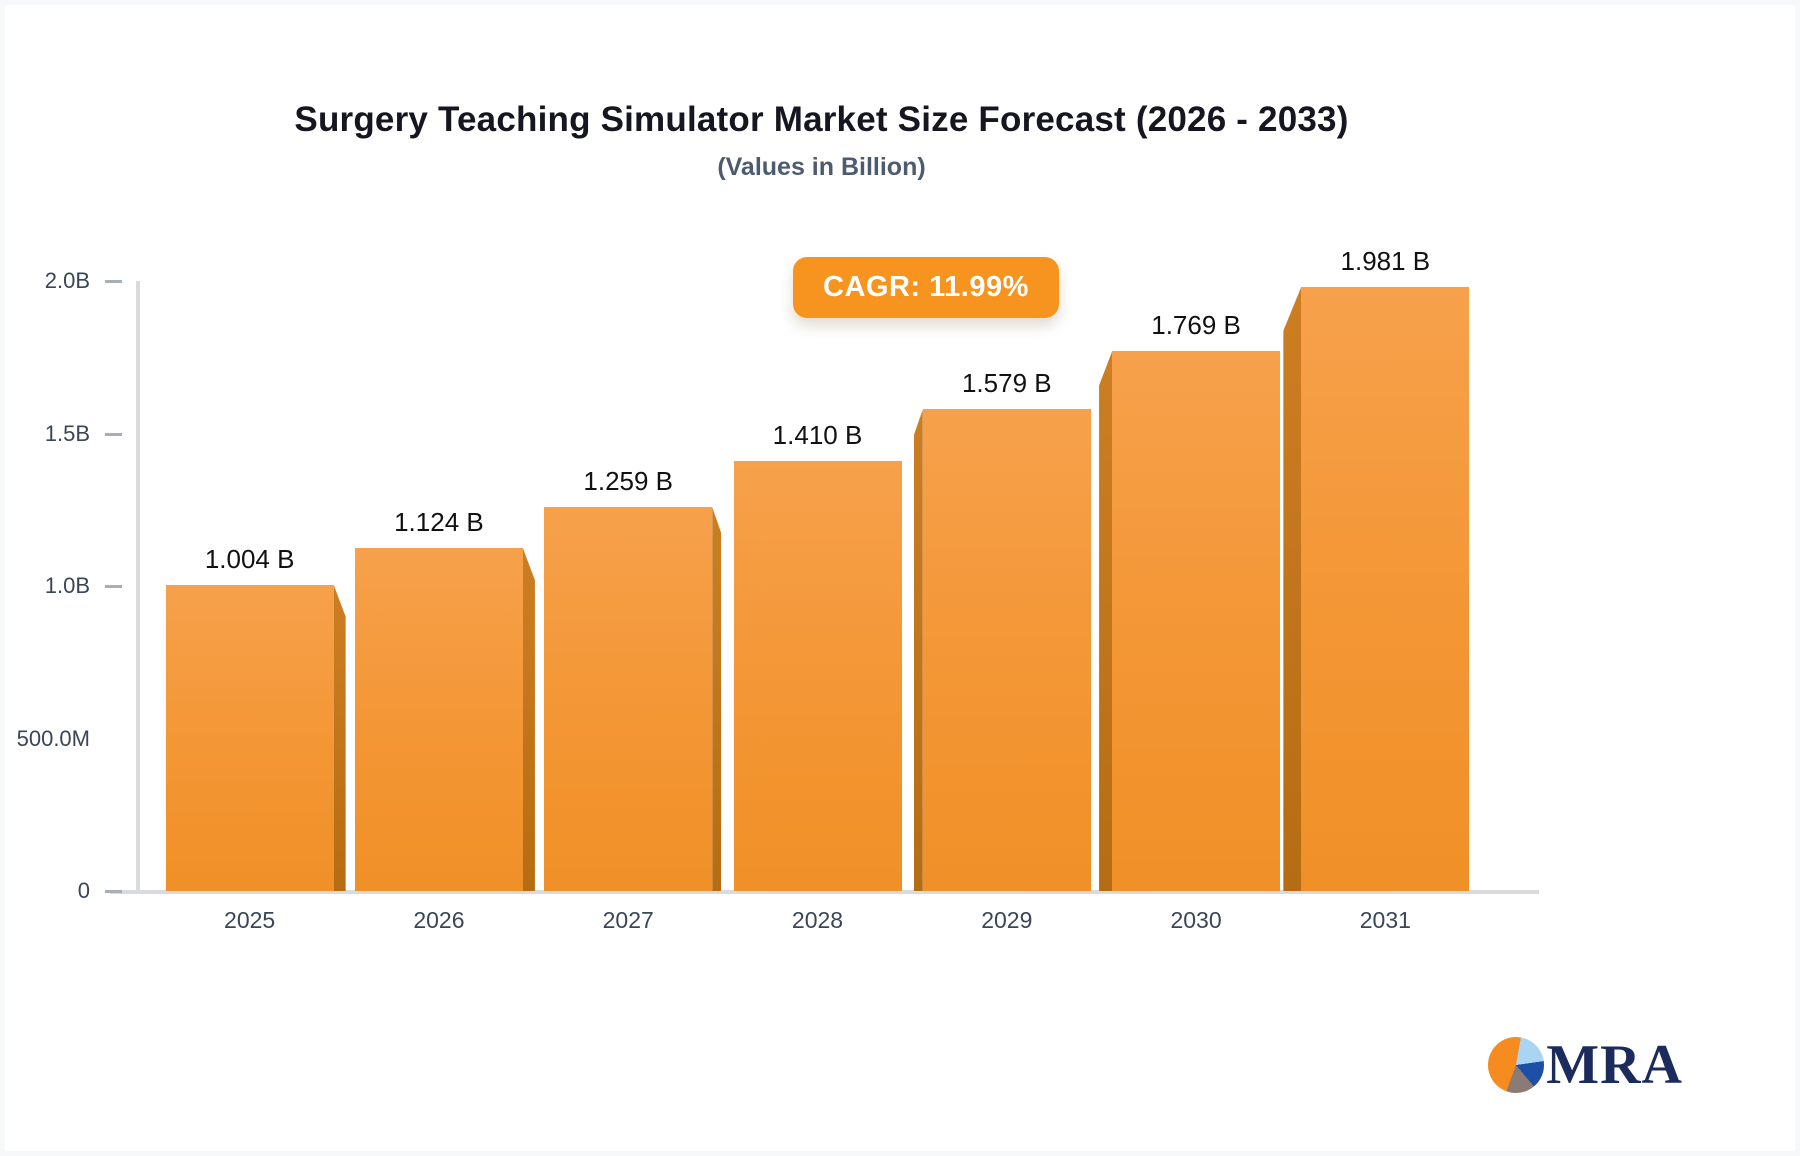 The width and height of the screenshot is (1800, 1156). I want to click on x-axis-label-2030: 2030, so click(1196, 920).